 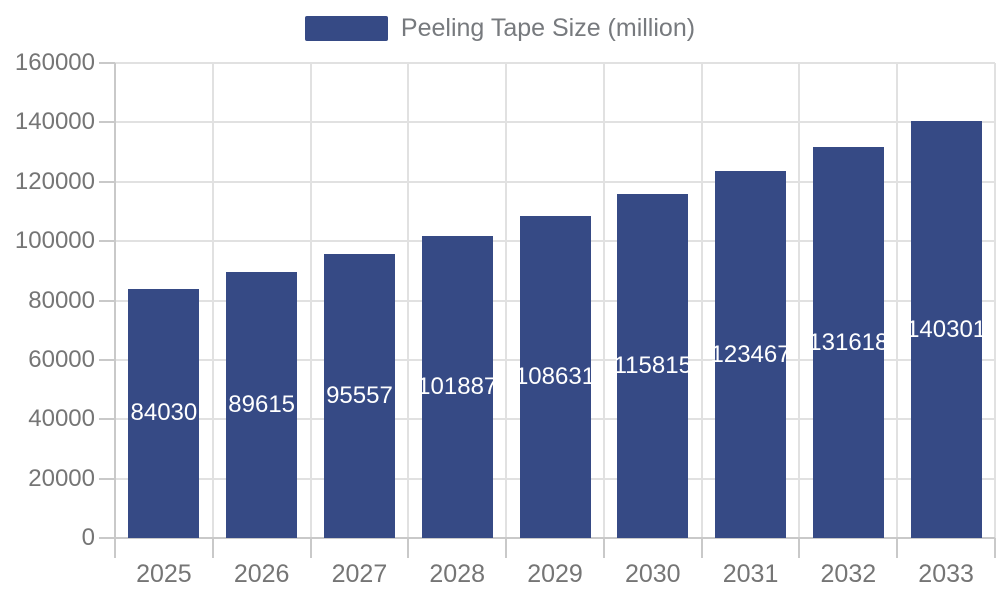 I want to click on legend-label: Peeling Tape Size (million), so click(x=548, y=28).